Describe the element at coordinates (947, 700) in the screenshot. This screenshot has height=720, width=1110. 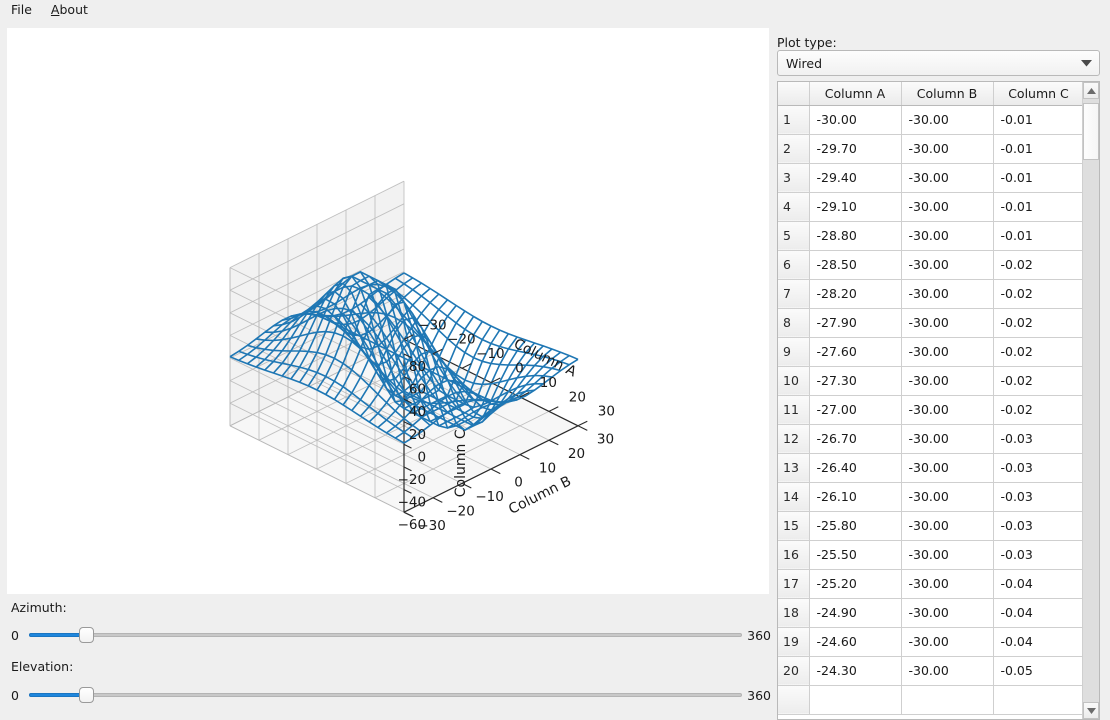
I see `table-cell-b` at that location.